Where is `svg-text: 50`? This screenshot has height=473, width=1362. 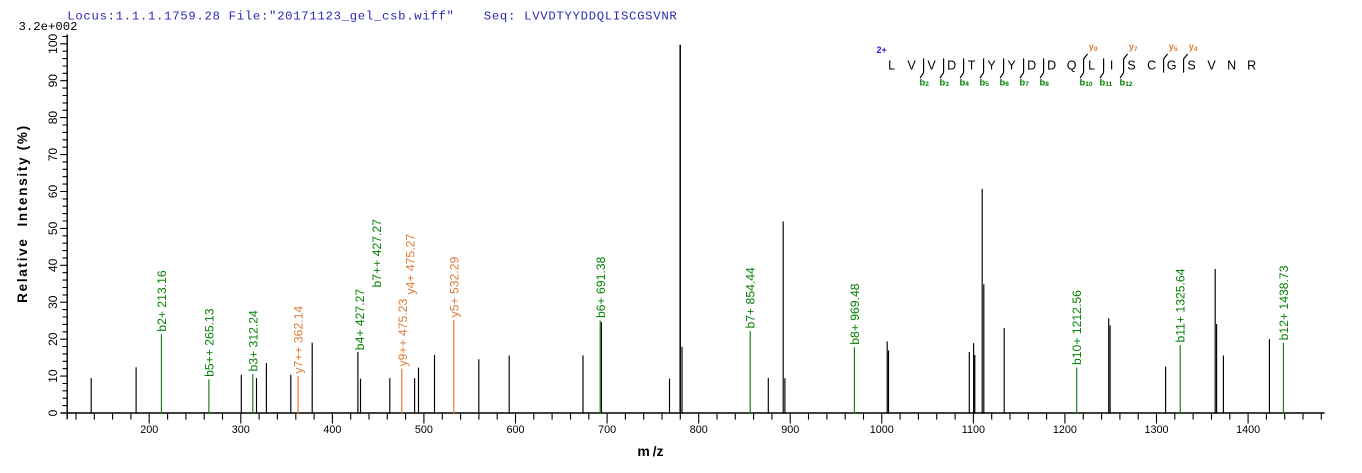 svg-text: 50 is located at coordinates (53, 228).